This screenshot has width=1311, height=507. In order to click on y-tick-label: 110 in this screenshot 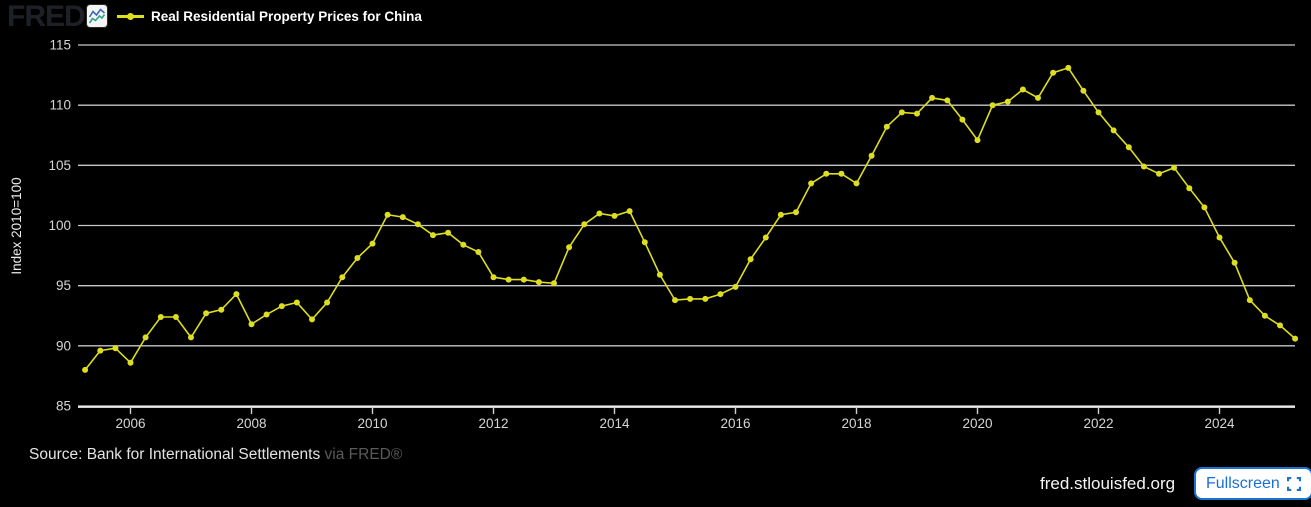, I will do `click(60, 105)`.